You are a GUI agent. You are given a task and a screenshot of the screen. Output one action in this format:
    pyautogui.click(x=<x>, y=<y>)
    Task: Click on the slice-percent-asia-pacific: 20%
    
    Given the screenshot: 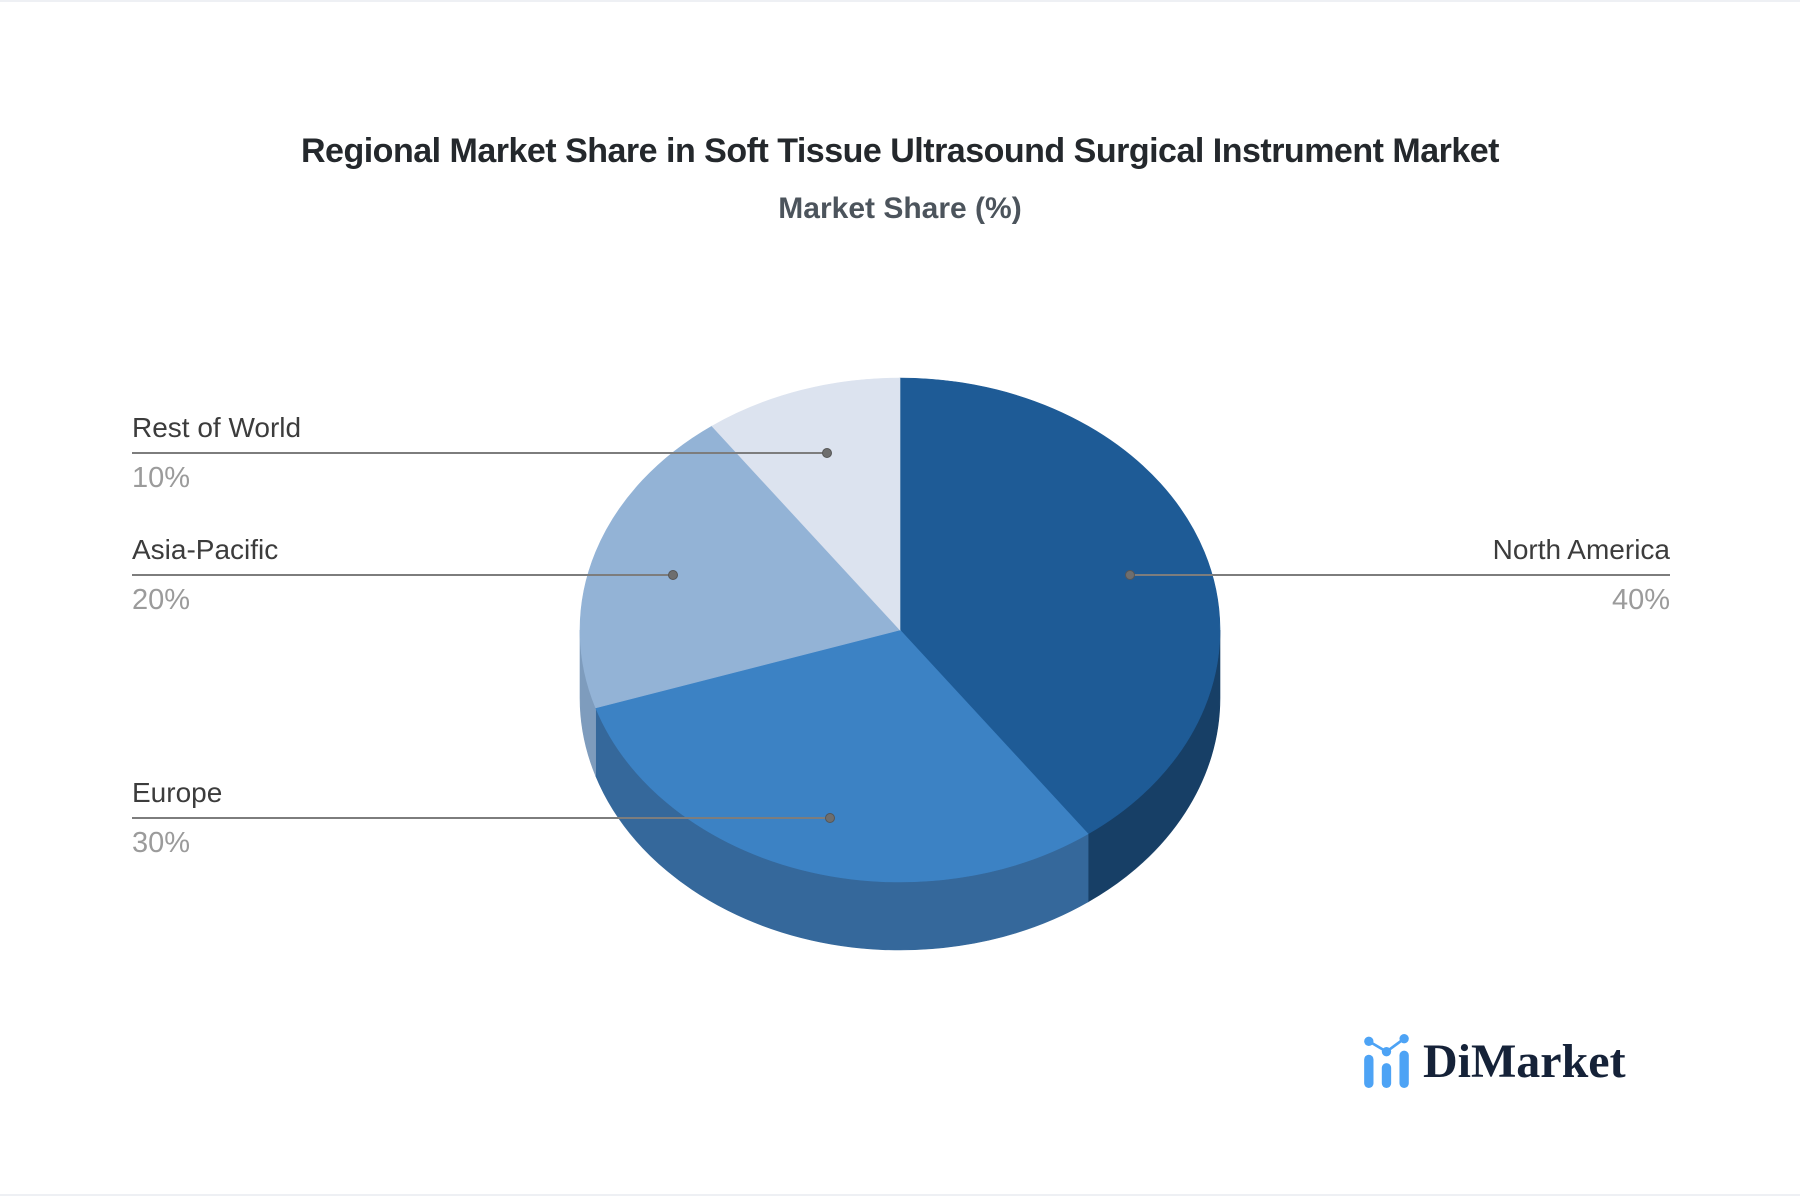 What is the action you would take?
    pyautogui.click(x=161, y=600)
    